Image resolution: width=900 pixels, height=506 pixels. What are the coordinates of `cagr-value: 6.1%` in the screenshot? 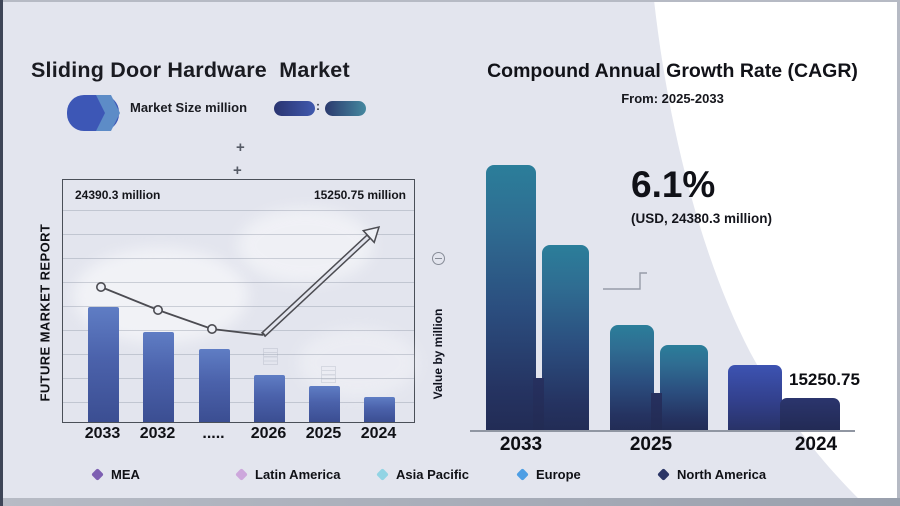 It's located at (673, 184).